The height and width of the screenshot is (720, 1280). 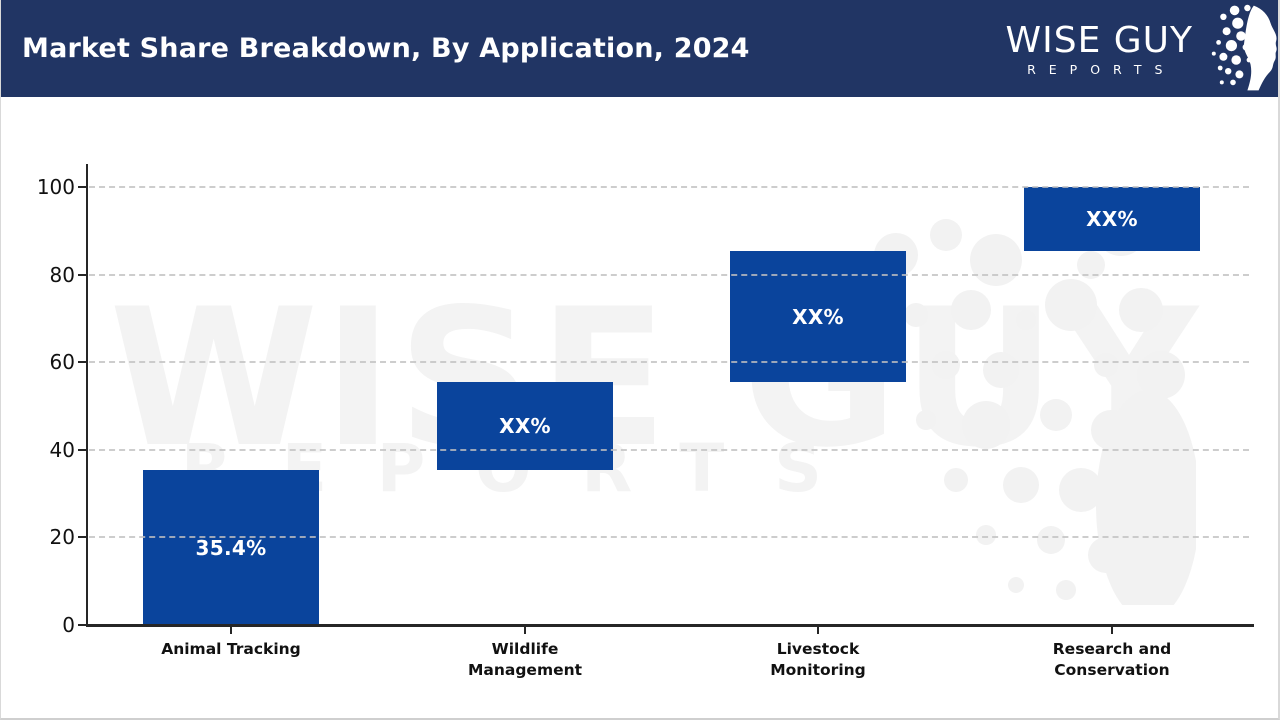 I want to click on bar-value-label: 35.4%, so click(x=231, y=547).